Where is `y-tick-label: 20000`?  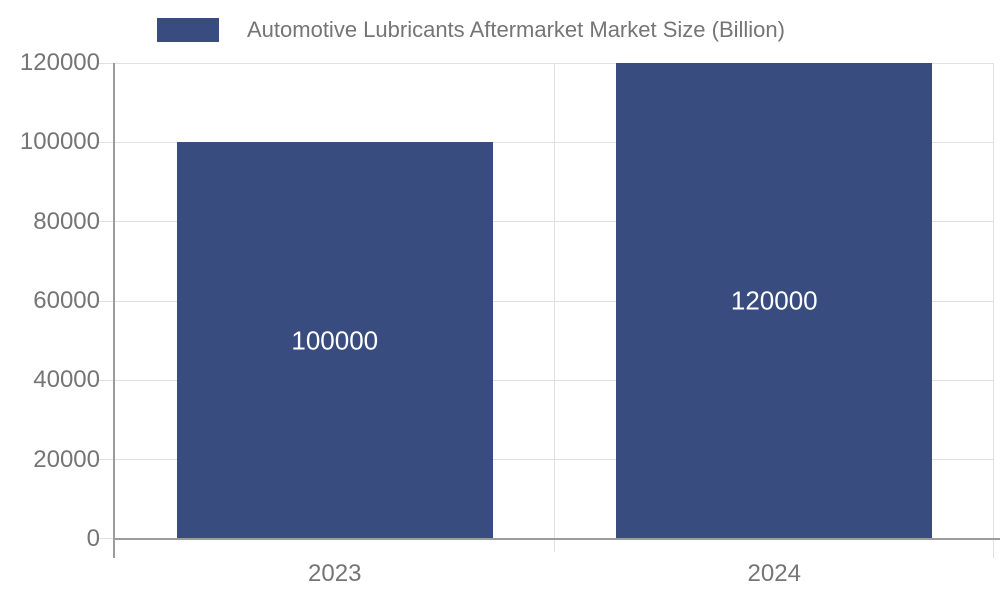 y-tick-label: 20000 is located at coordinates (66, 459).